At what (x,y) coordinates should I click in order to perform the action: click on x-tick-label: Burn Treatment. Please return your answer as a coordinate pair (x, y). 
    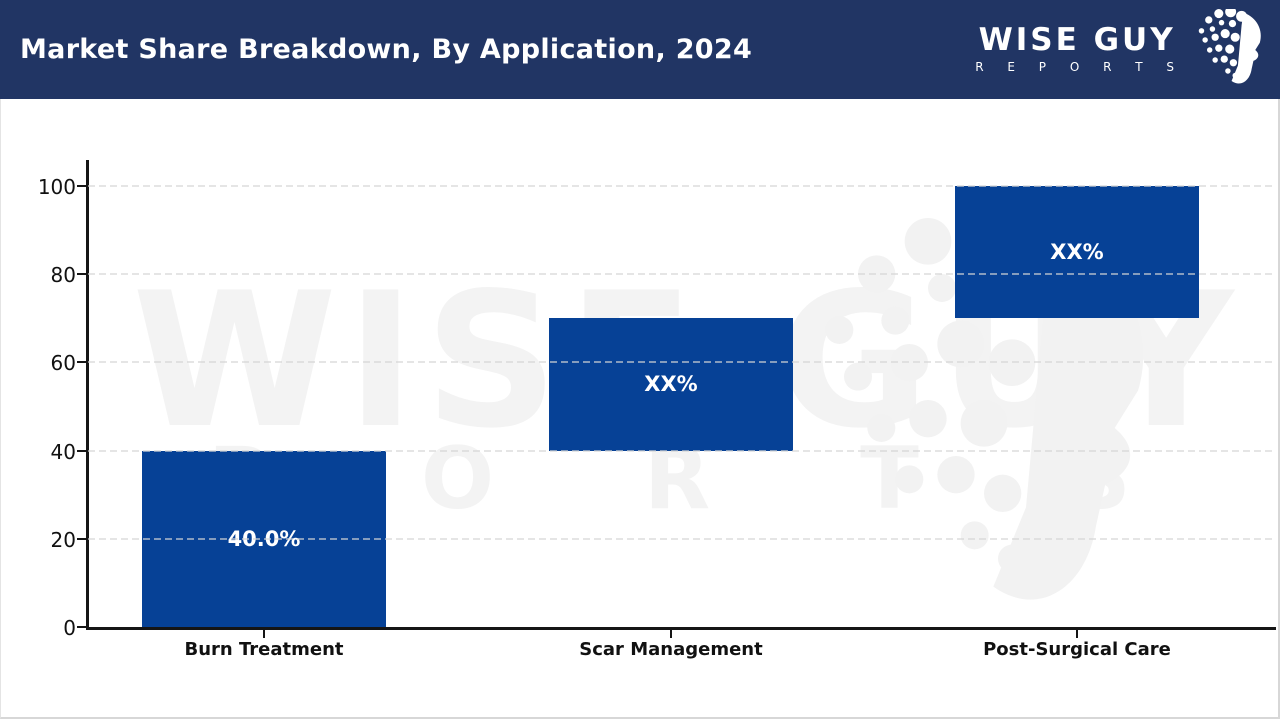
    Looking at the image, I should click on (264, 649).